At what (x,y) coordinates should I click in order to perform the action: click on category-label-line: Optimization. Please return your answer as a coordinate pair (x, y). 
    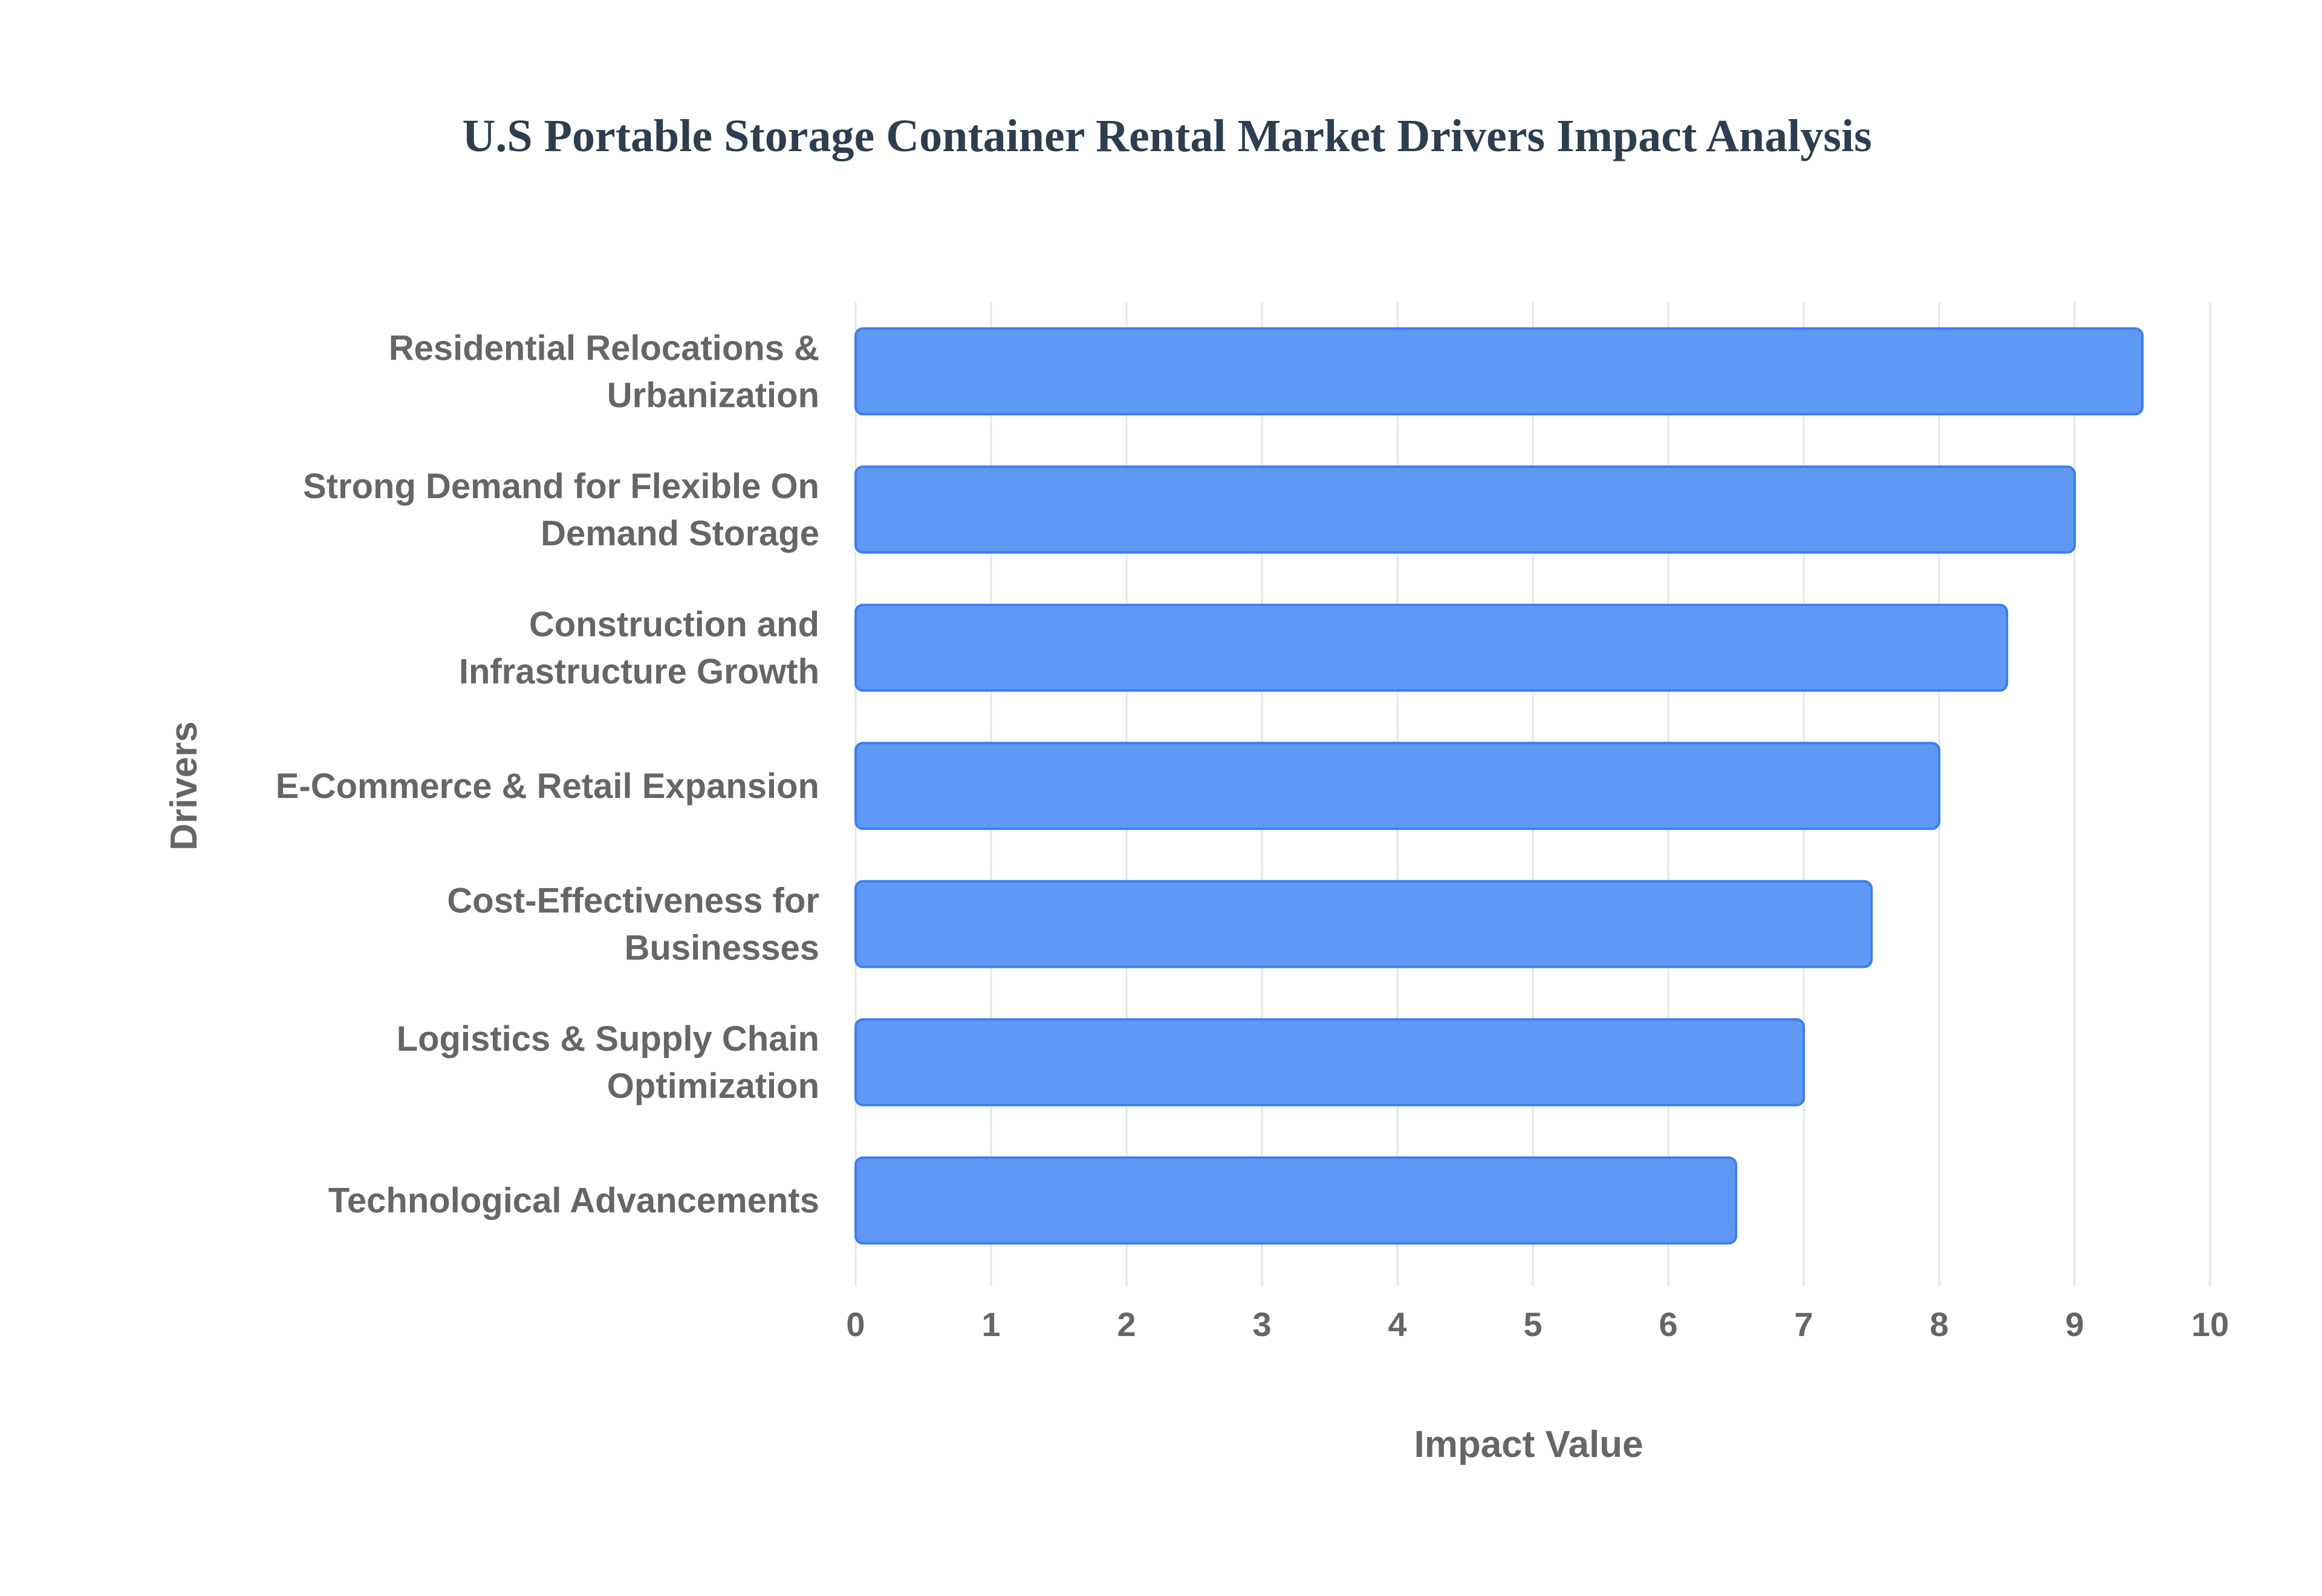
    Looking at the image, I should click on (713, 1086).